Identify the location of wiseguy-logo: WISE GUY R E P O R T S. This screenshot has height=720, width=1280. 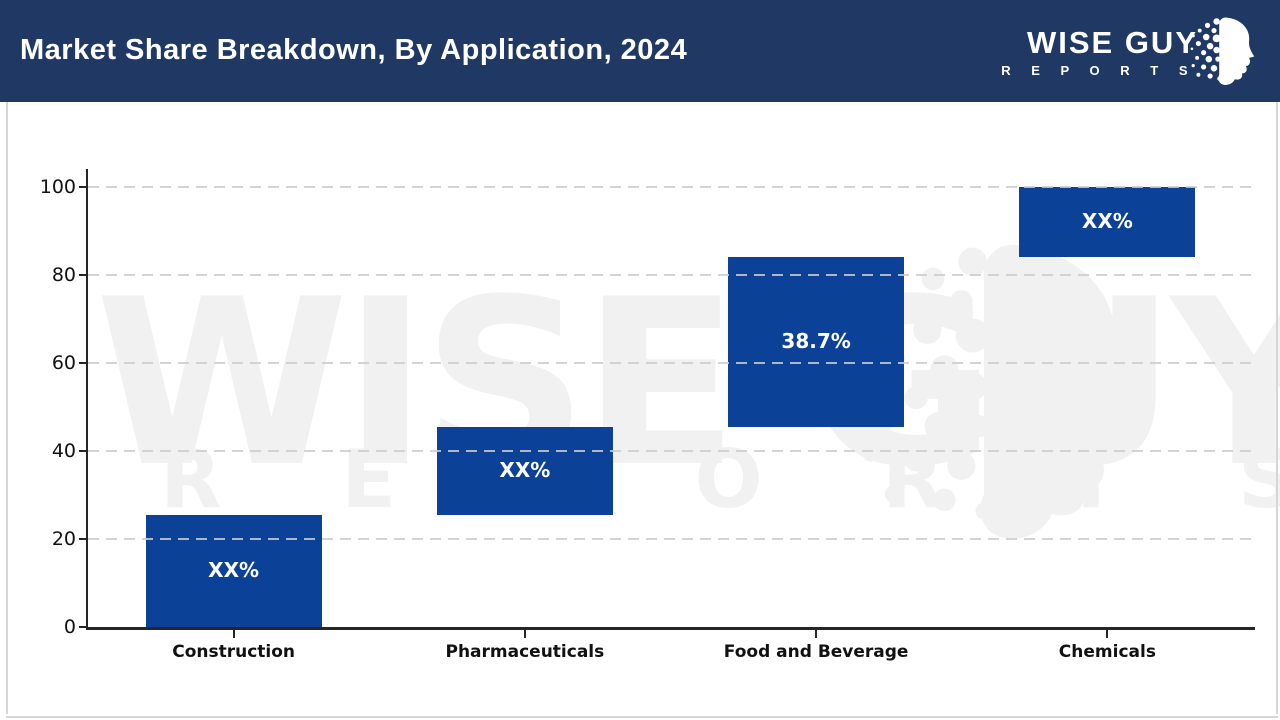
(1133, 52).